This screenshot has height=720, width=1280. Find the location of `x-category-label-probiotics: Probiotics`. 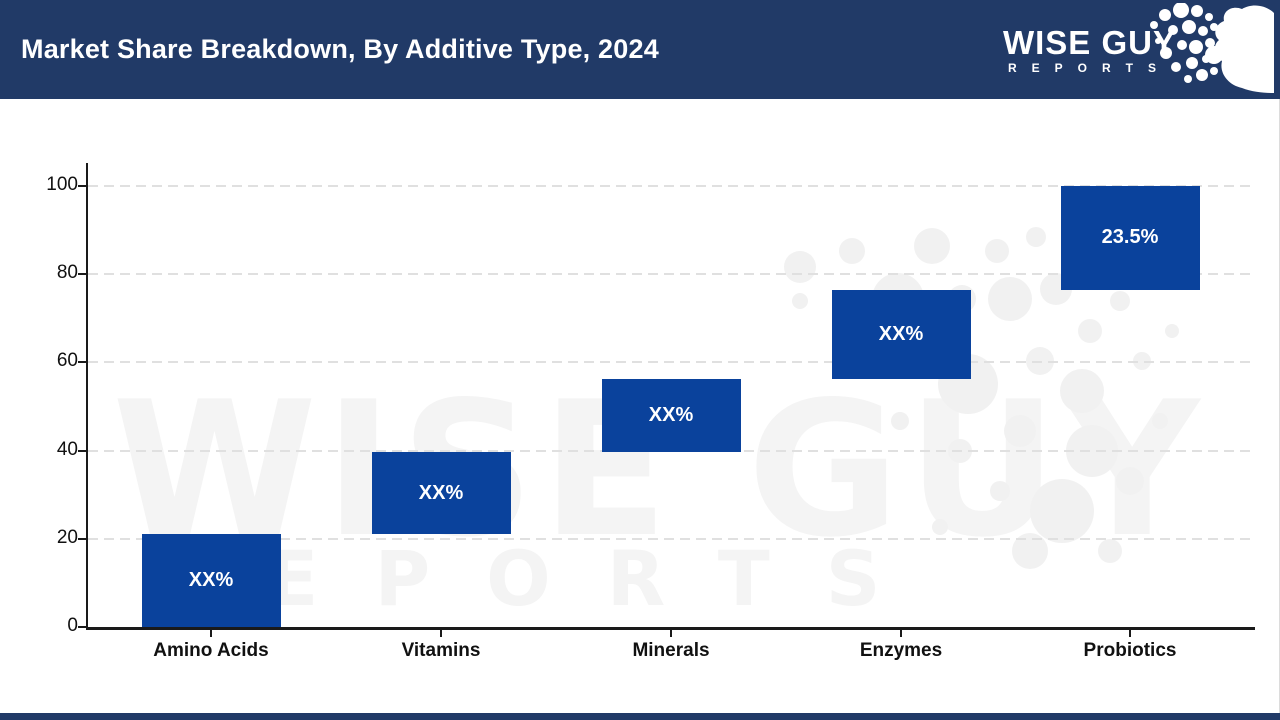

x-category-label-probiotics: Probiotics is located at coordinates (1130, 650).